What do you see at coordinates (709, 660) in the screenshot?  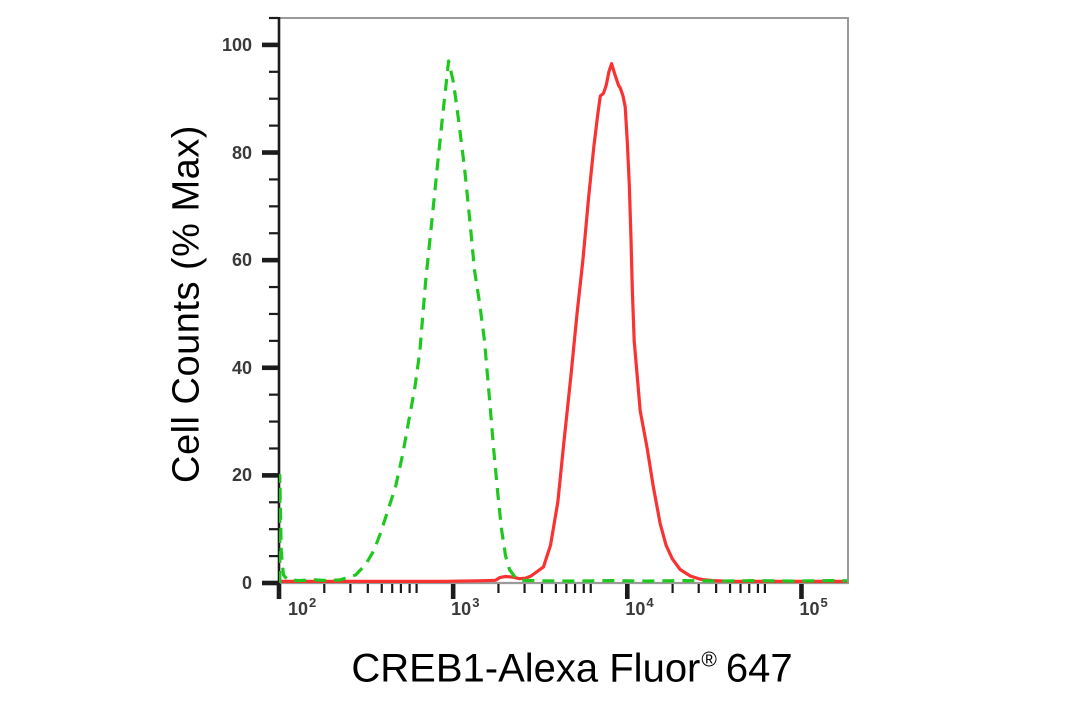 I see `registered-trademark-symbol: ®` at bounding box center [709, 660].